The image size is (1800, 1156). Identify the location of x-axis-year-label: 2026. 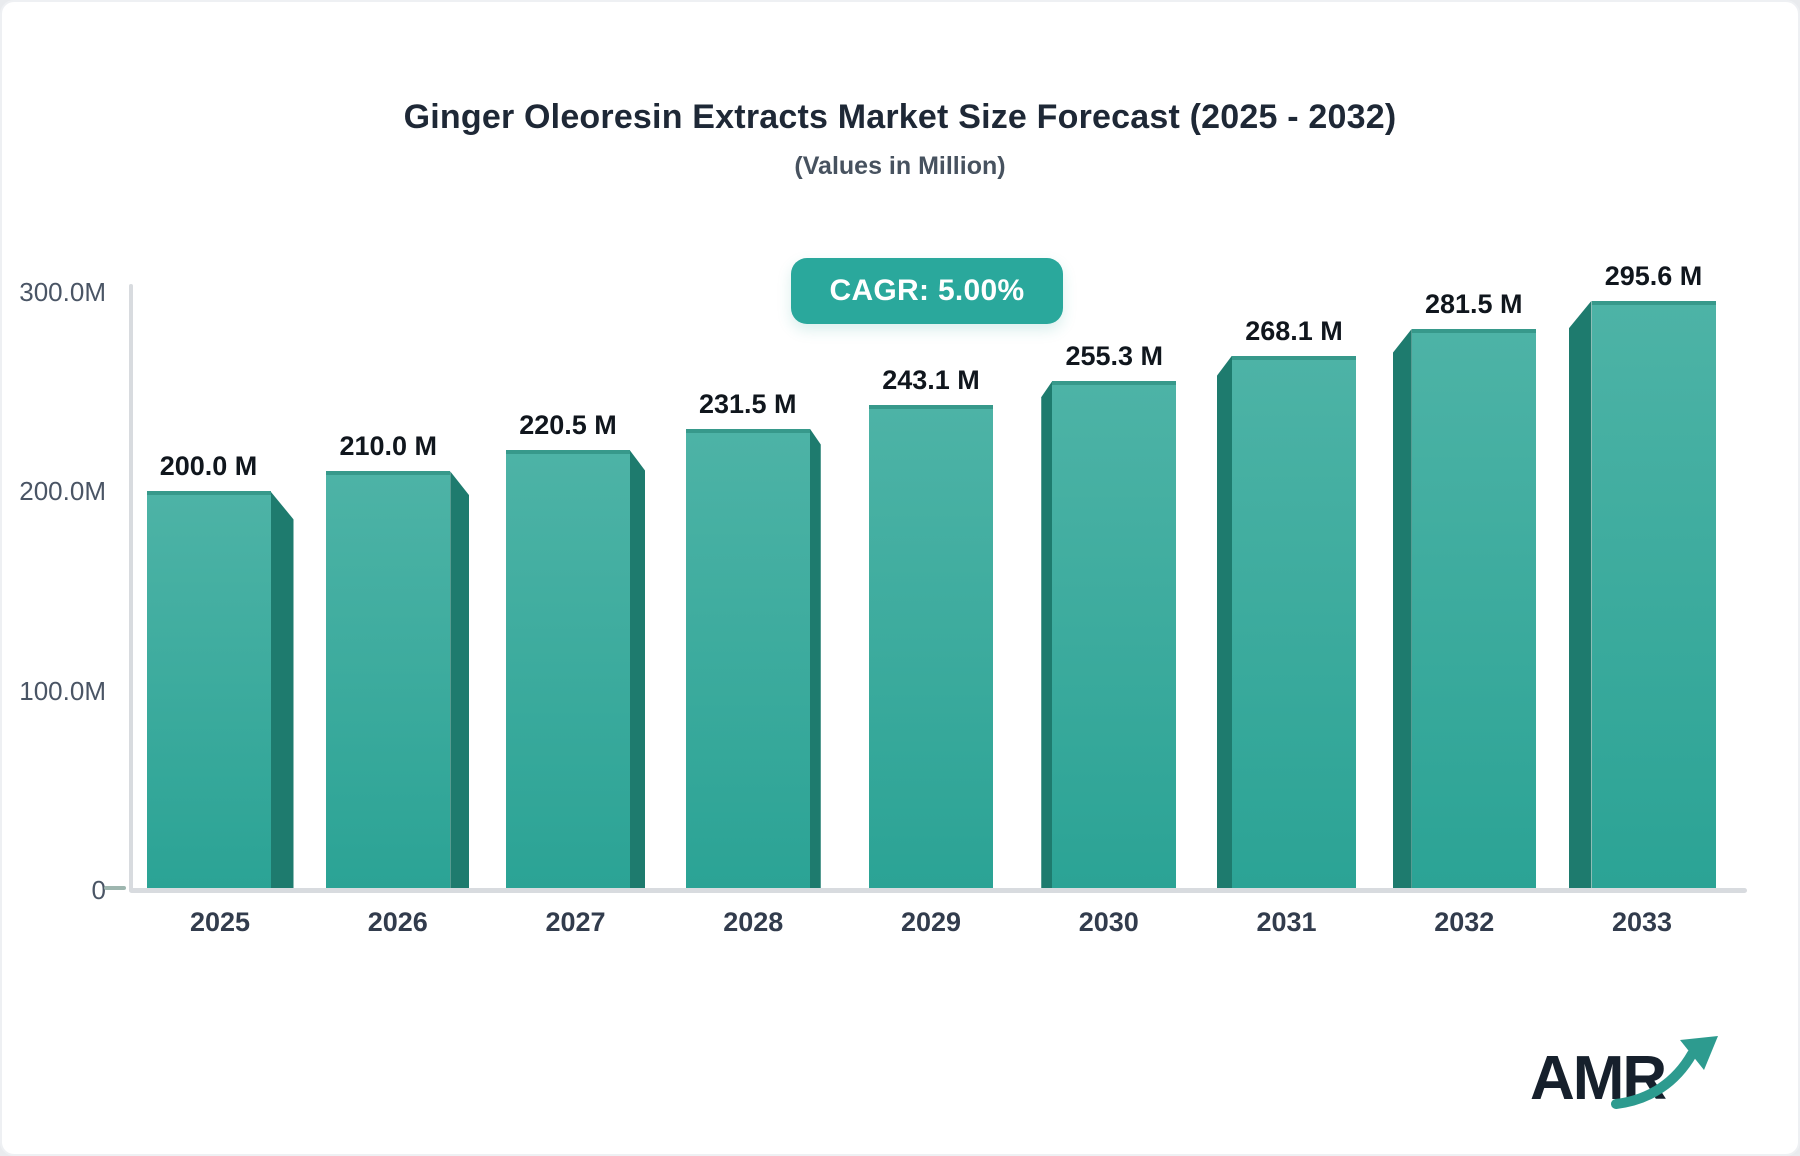
(397, 922).